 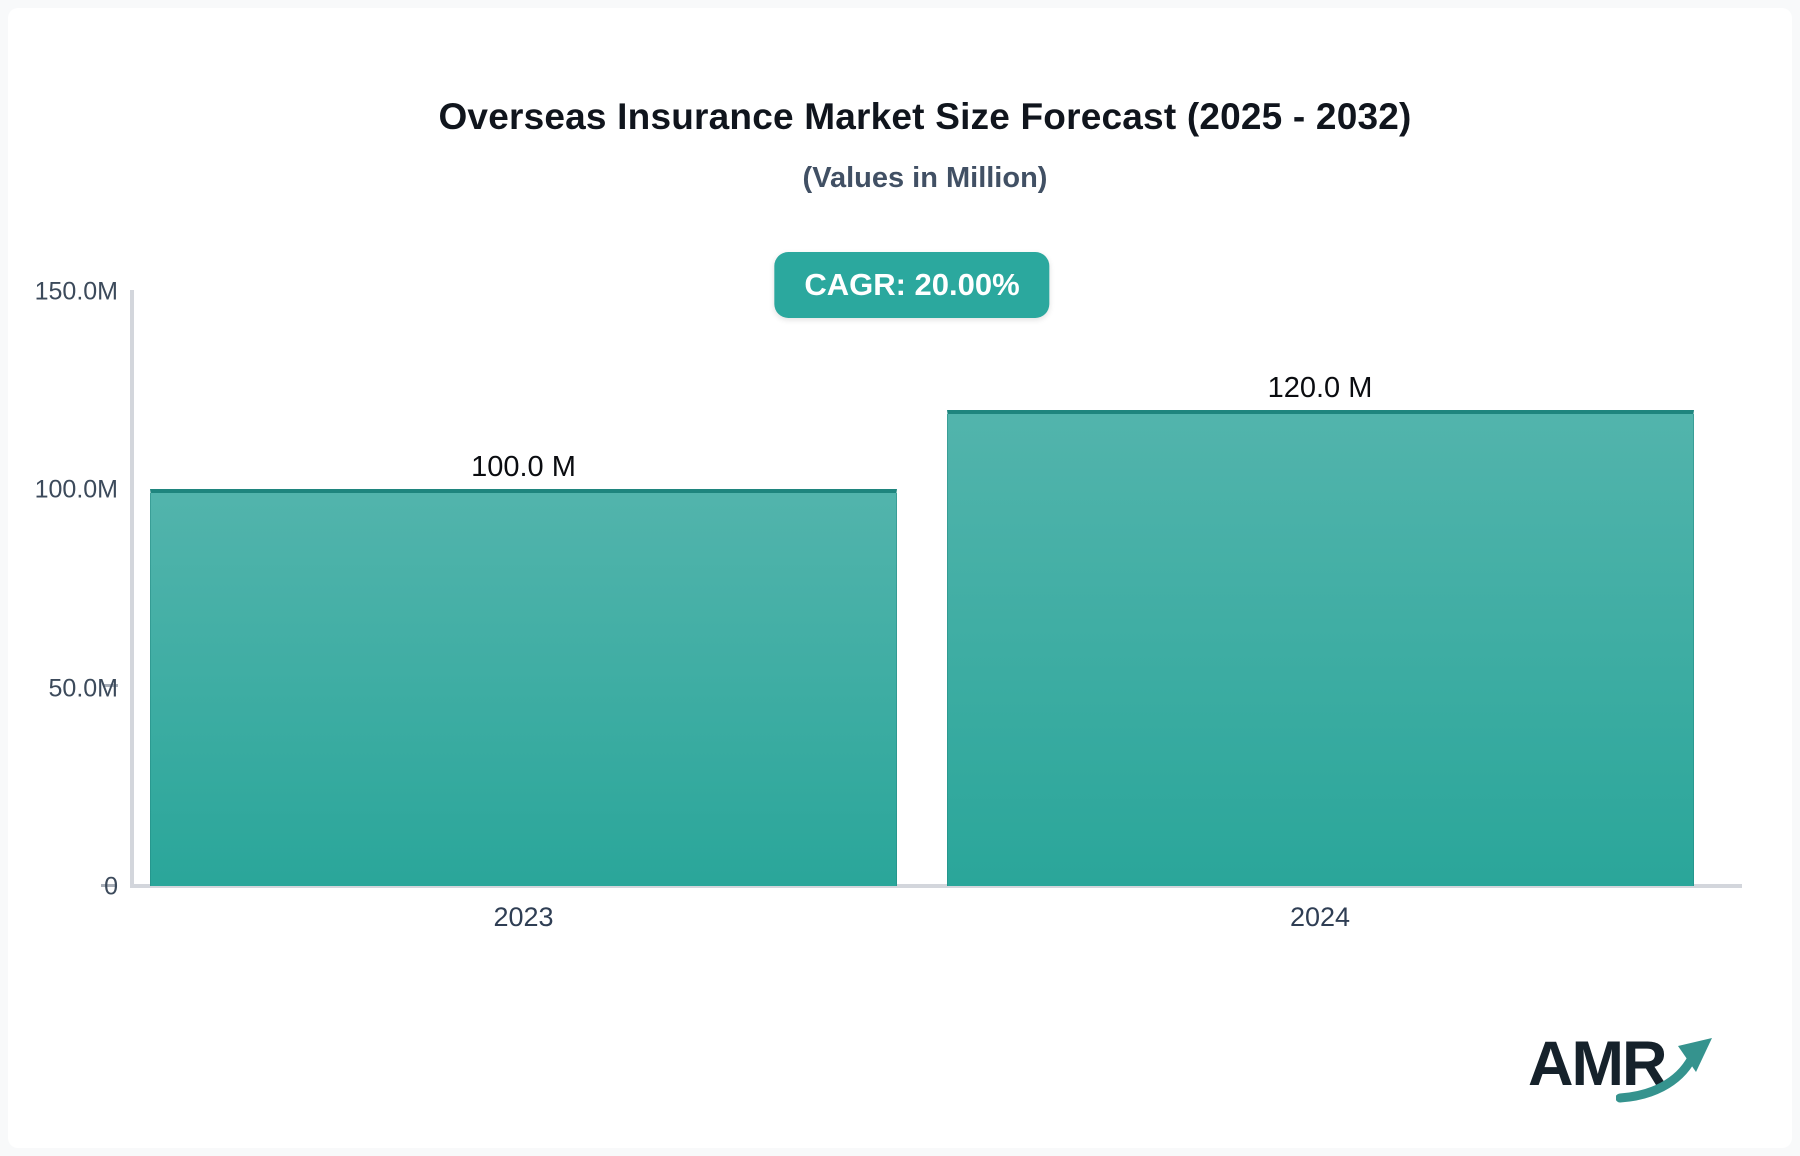 What do you see at coordinates (83, 688) in the screenshot?
I see `y-axis-label-50: 50.0M` at bounding box center [83, 688].